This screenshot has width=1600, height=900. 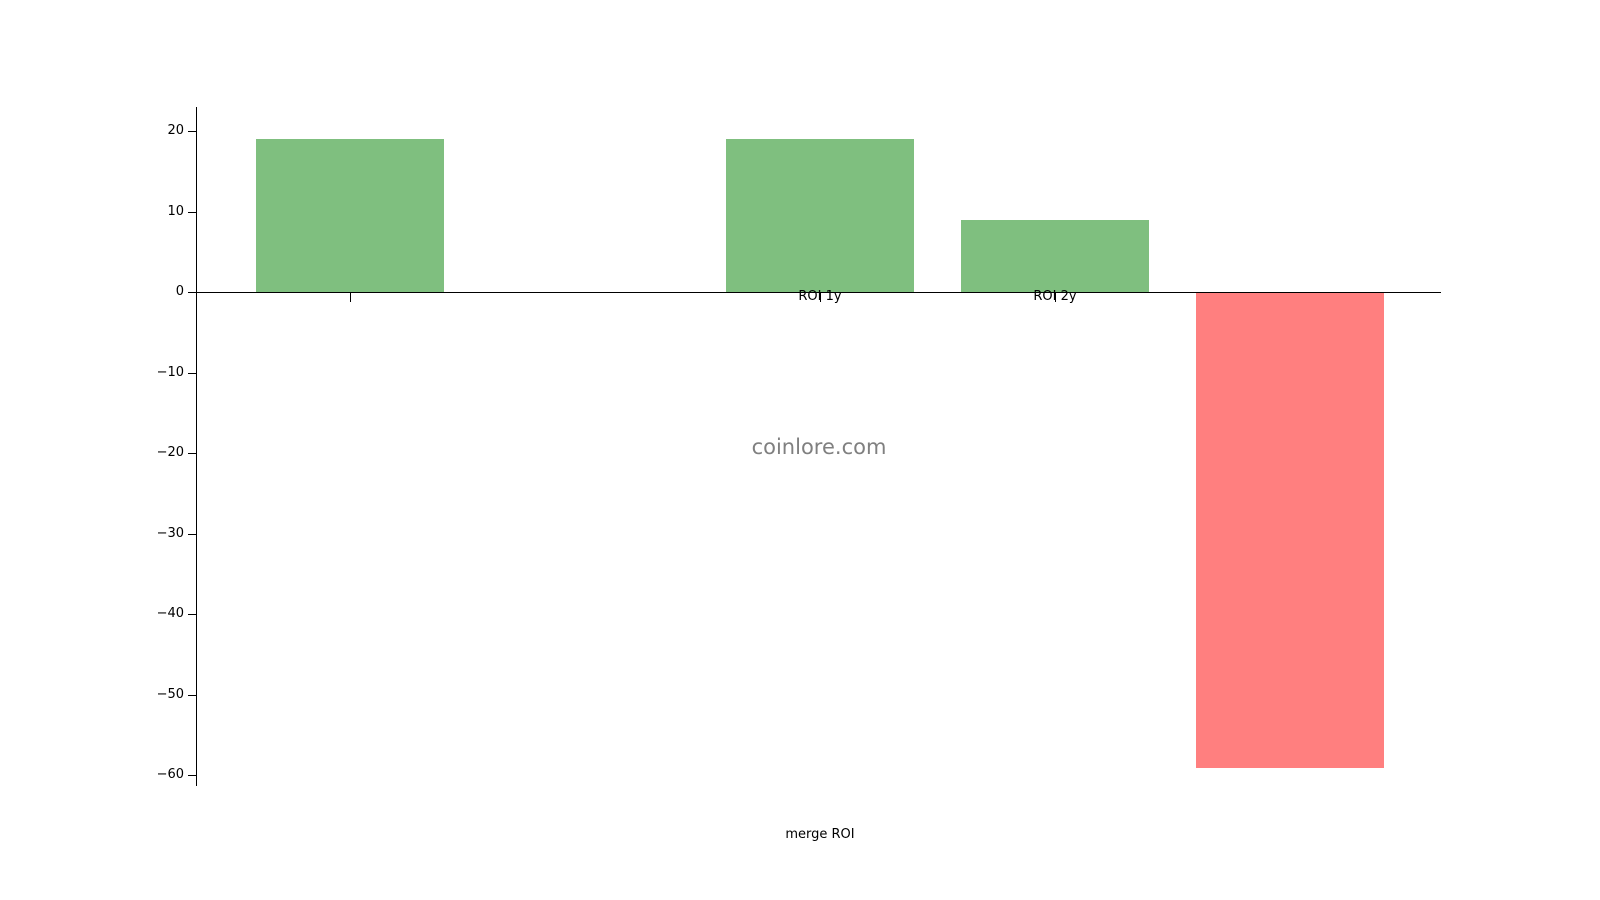 I want to click on y-tick-−10, so click(x=192, y=373).